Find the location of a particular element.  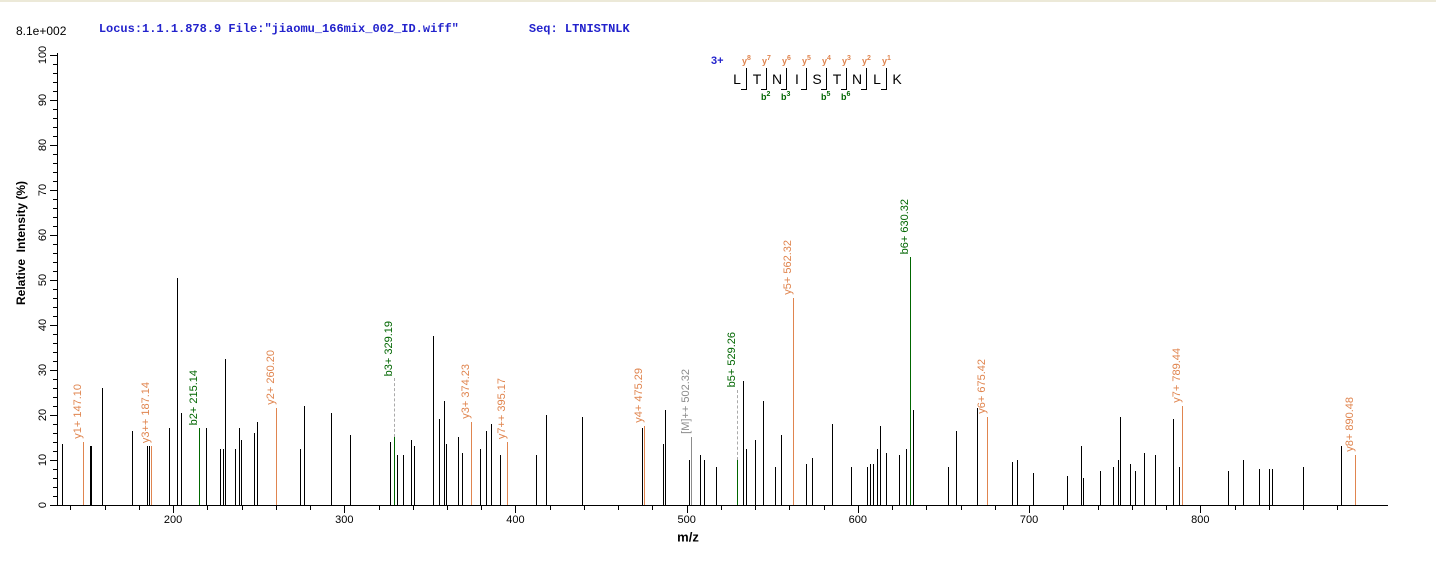

x-tick-label: 400 is located at coordinates (515, 520).